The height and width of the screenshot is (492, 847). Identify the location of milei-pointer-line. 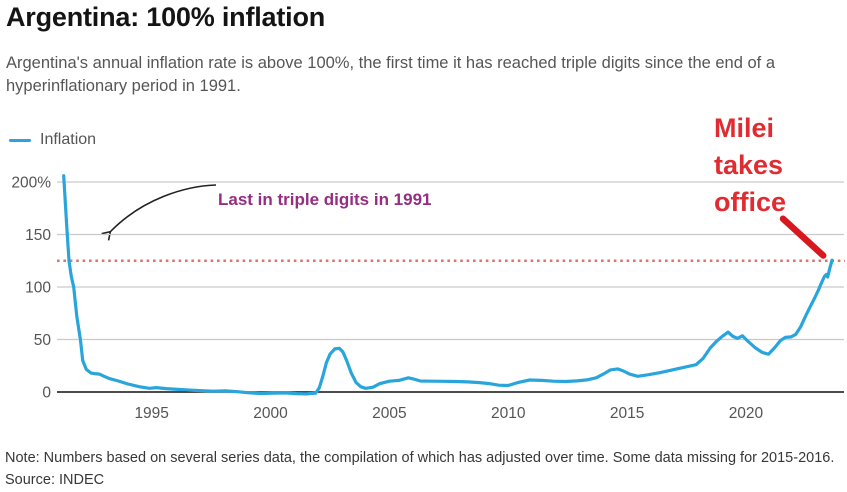
(803, 237).